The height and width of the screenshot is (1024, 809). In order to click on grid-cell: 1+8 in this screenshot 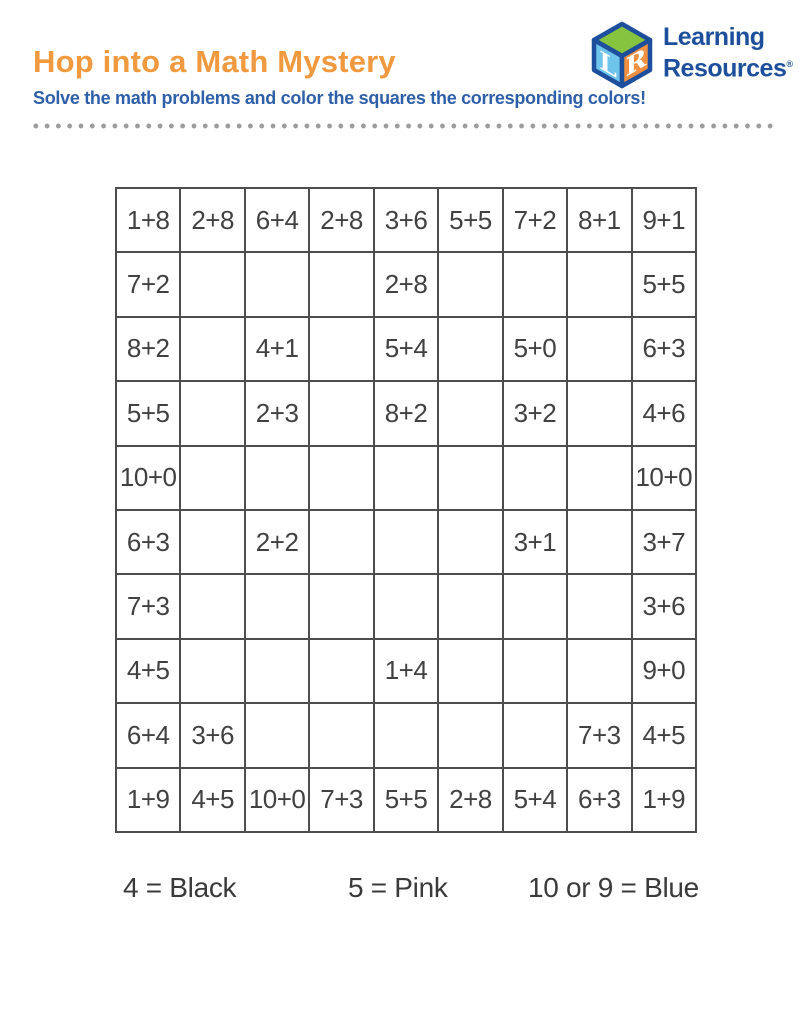, I will do `click(148, 220)`.